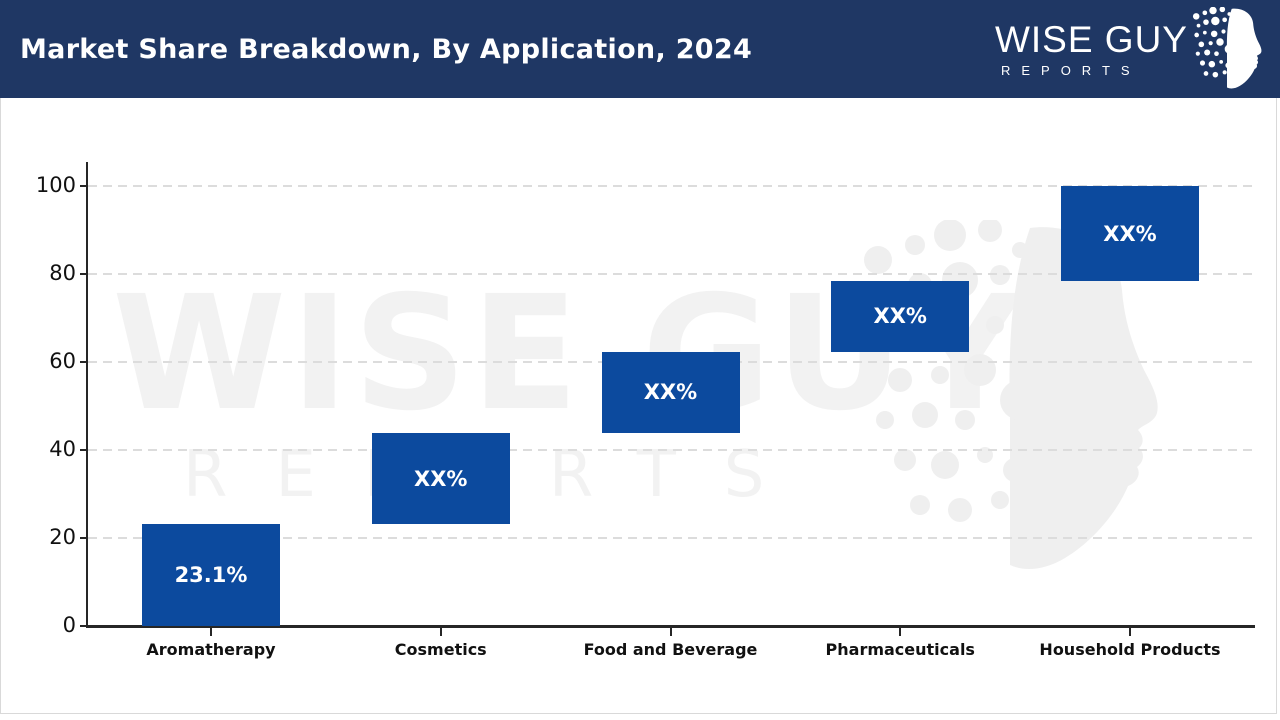 Image resolution: width=1280 pixels, height=720 pixels. What do you see at coordinates (62, 273) in the screenshot?
I see `y-tick-label-80: 80` at bounding box center [62, 273].